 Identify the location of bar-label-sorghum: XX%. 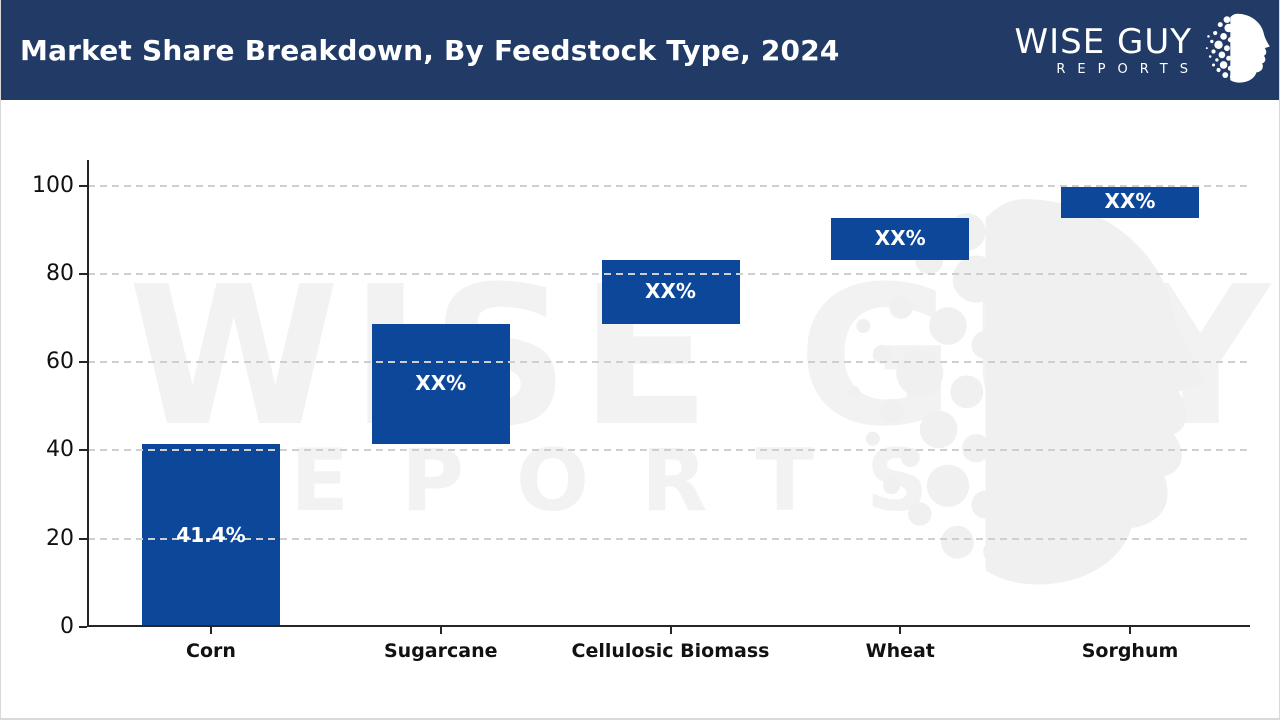
(1130, 201).